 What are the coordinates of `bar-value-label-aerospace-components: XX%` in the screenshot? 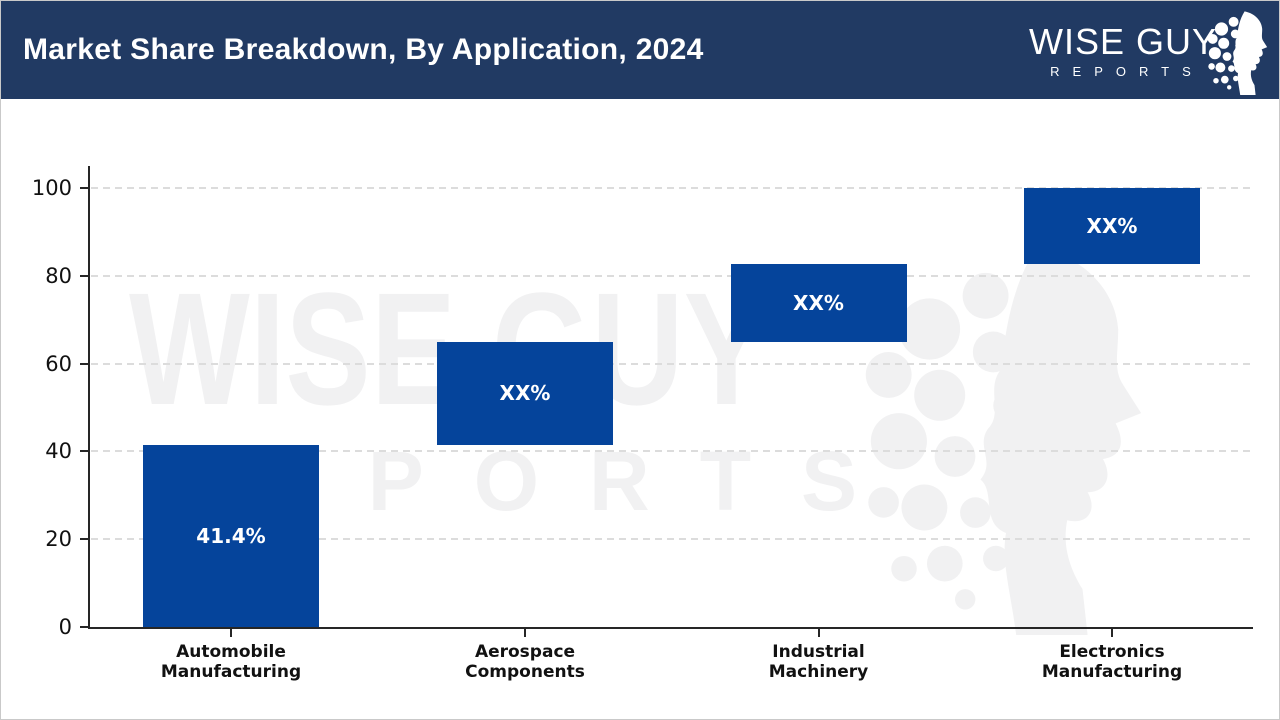 It's located at (525, 393).